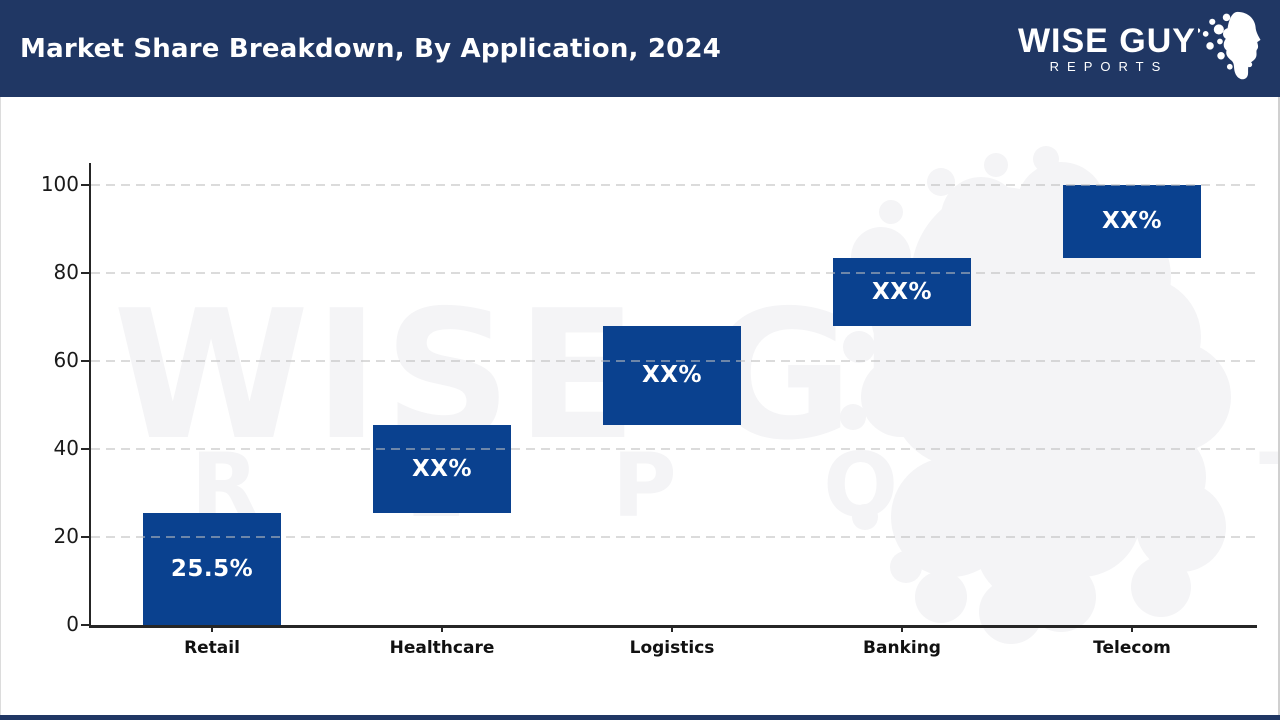 This screenshot has width=1280, height=720. I want to click on brand-logo: WISE GUY REPORTS, so click(1142, 49).